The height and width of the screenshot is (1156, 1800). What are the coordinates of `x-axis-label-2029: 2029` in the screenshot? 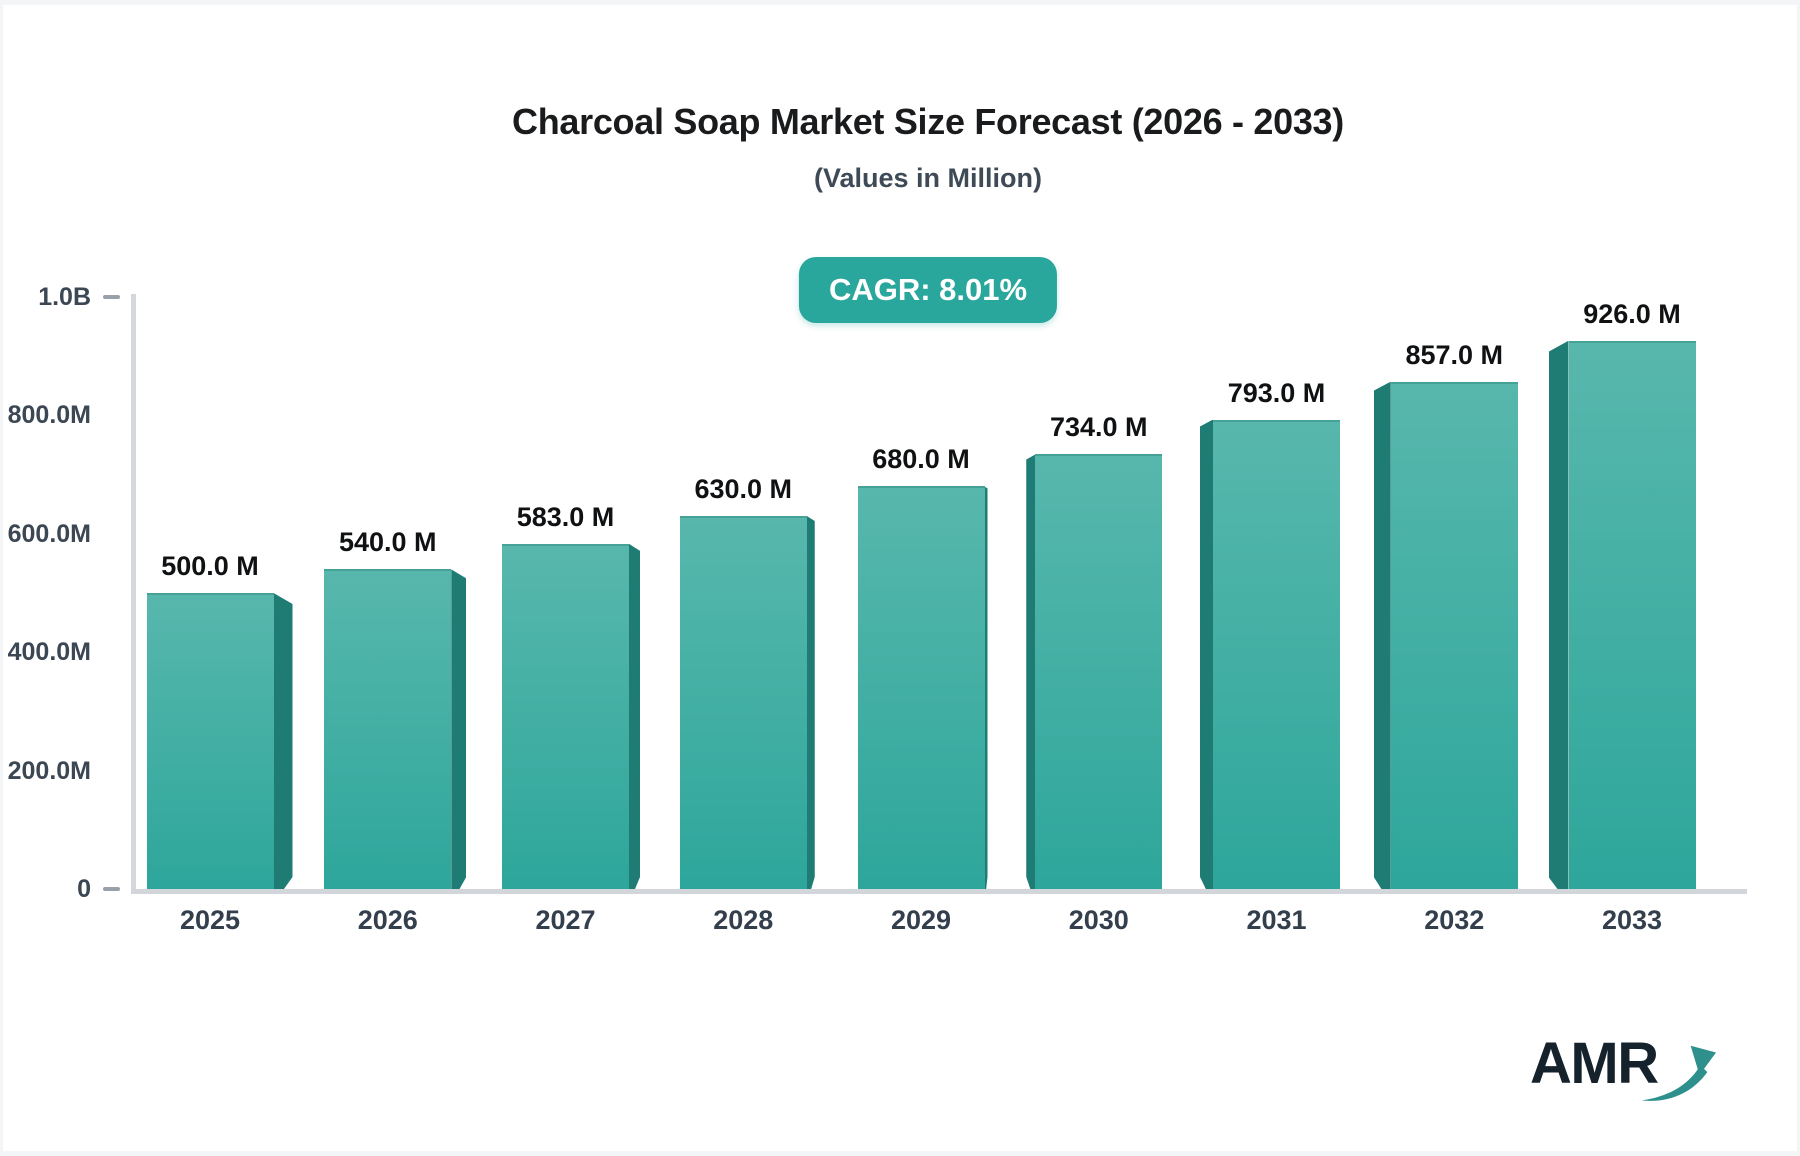 It's located at (921, 920).